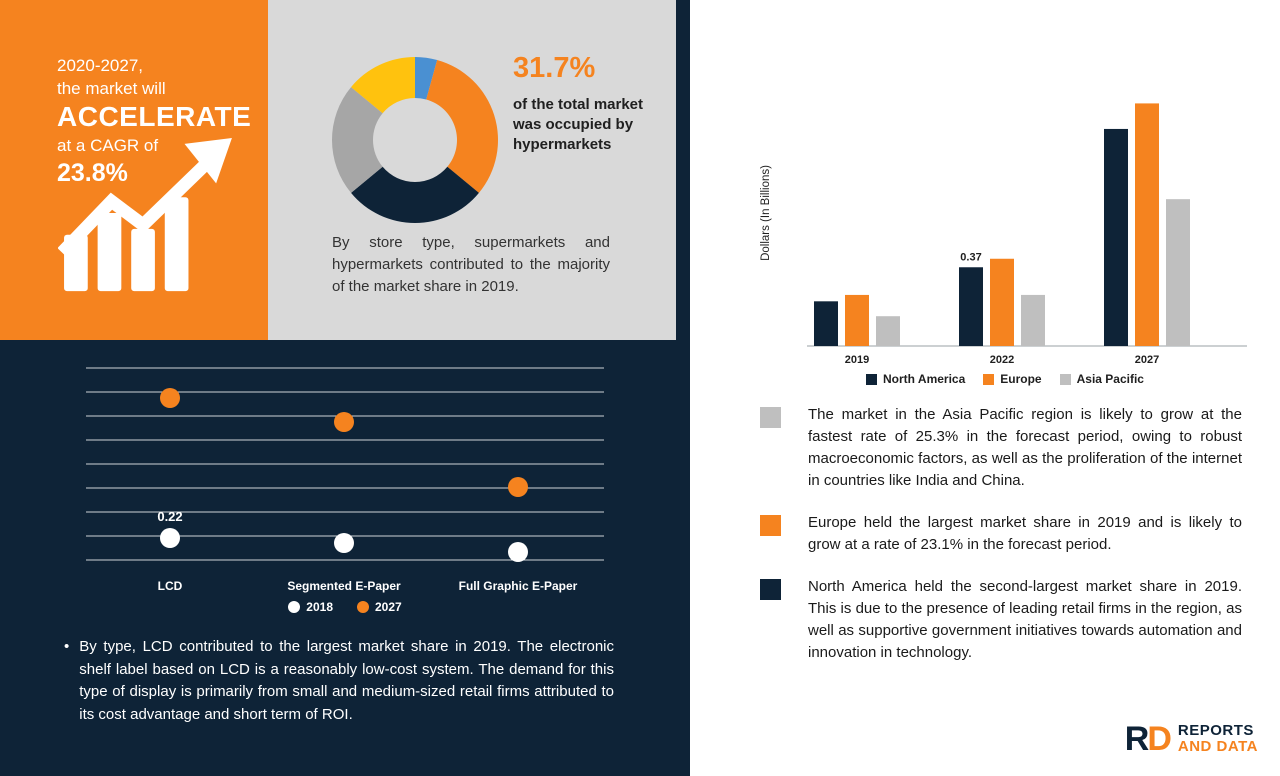  Describe the element at coordinates (989, 379) in the screenshot. I see `legend-swatch-europe` at that location.